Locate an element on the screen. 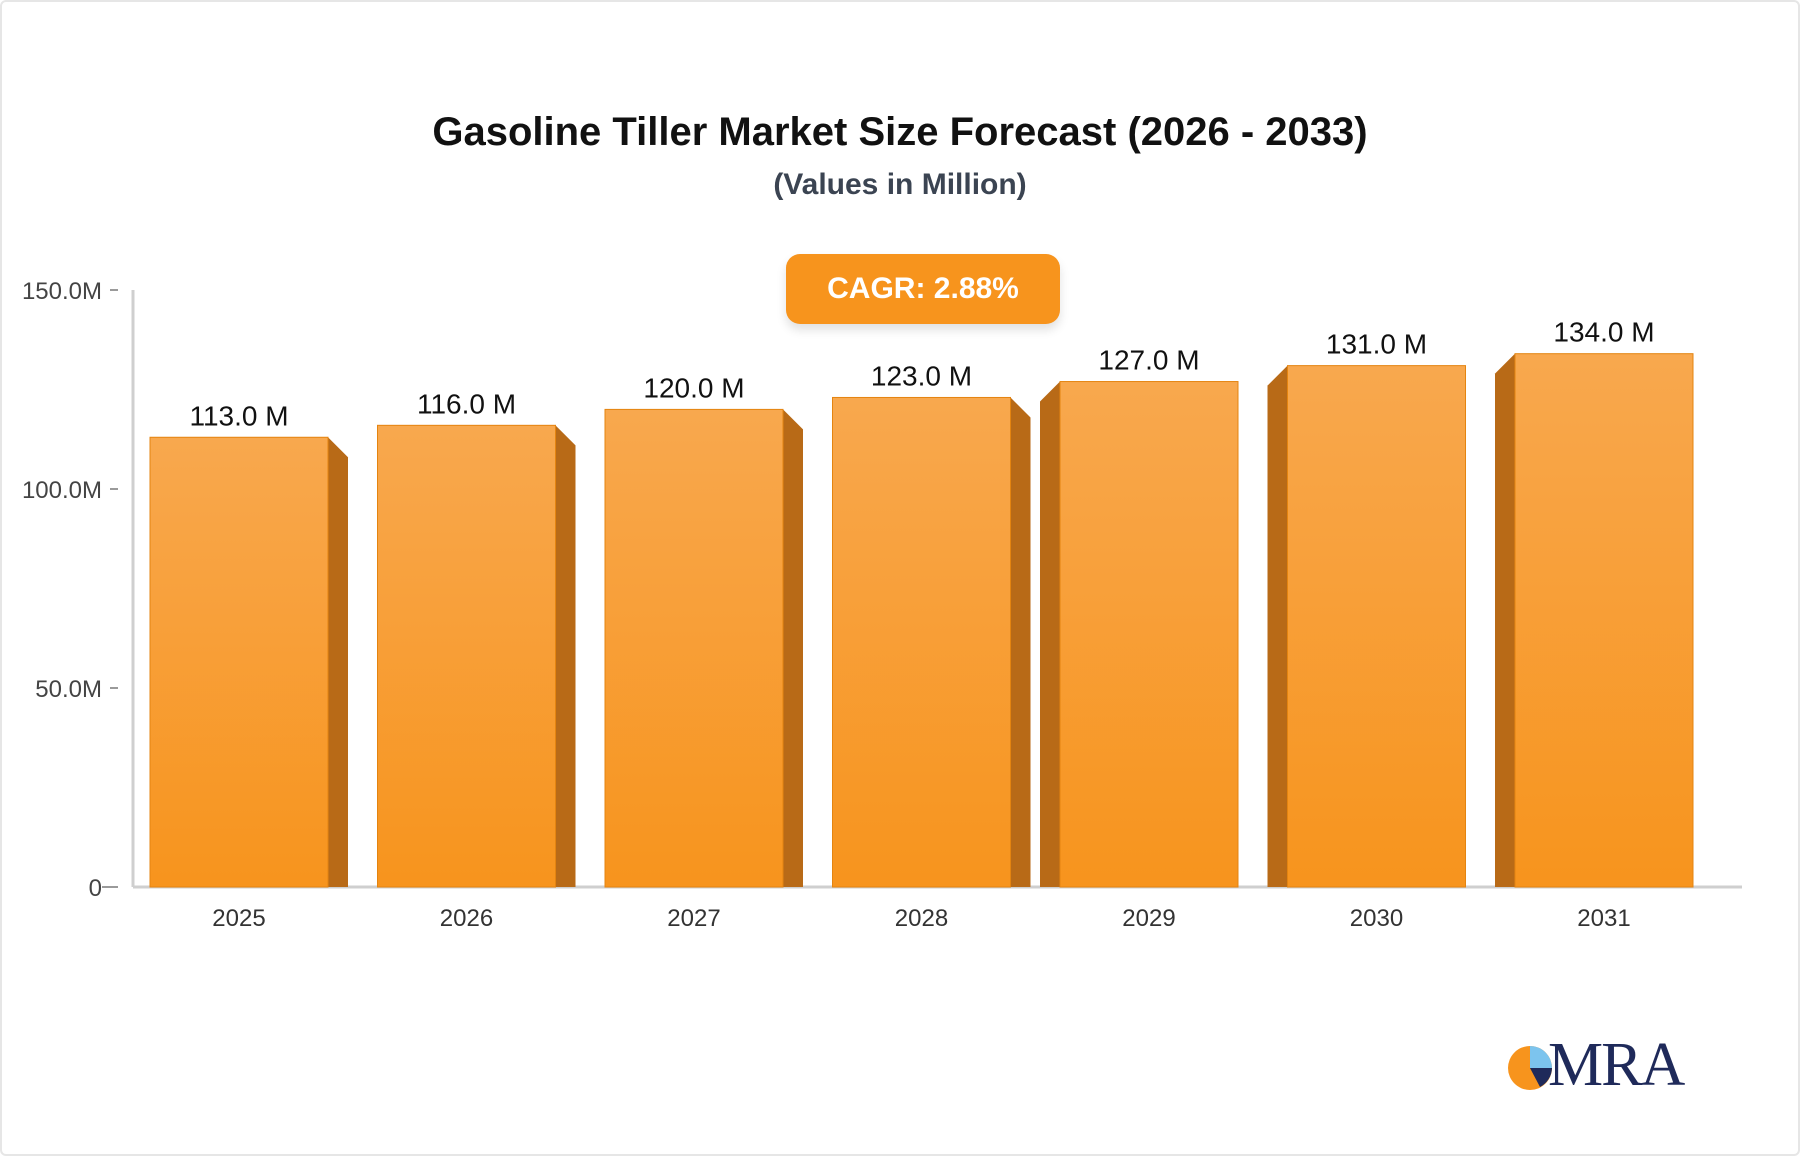 The height and width of the screenshot is (1156, 1800). y-tick-label: 100.0M is located at coordinates (62, 490).